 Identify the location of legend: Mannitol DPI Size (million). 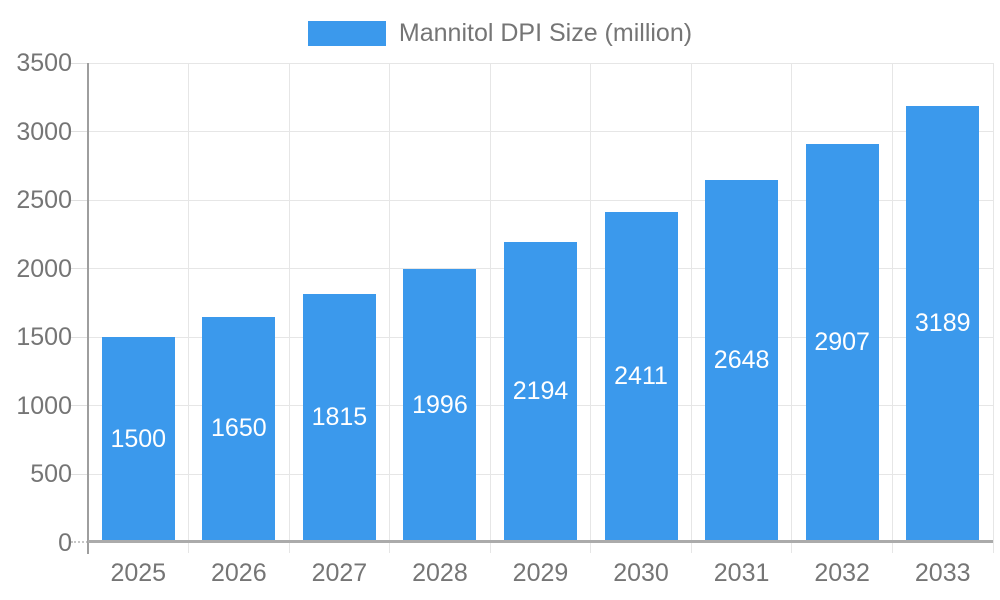
(500, 33).